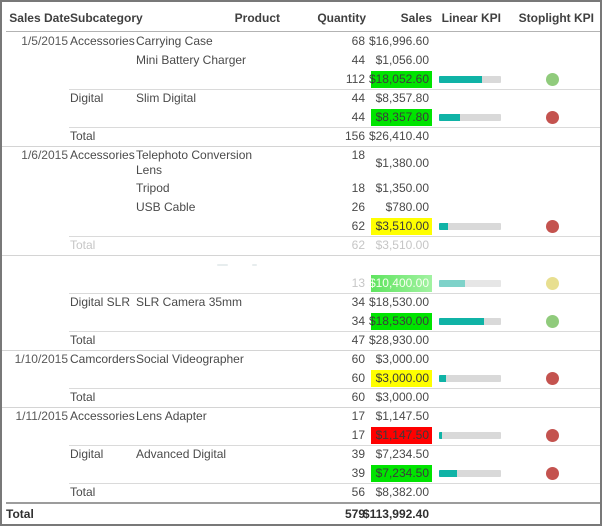 Image resolution: width=602 pixels, height=526 pixels. What do you see at coordinates (471, 18) in the screenshot?
I see `column-header-linear_kpi: Linear KPI` at bounding box center [471, 18].